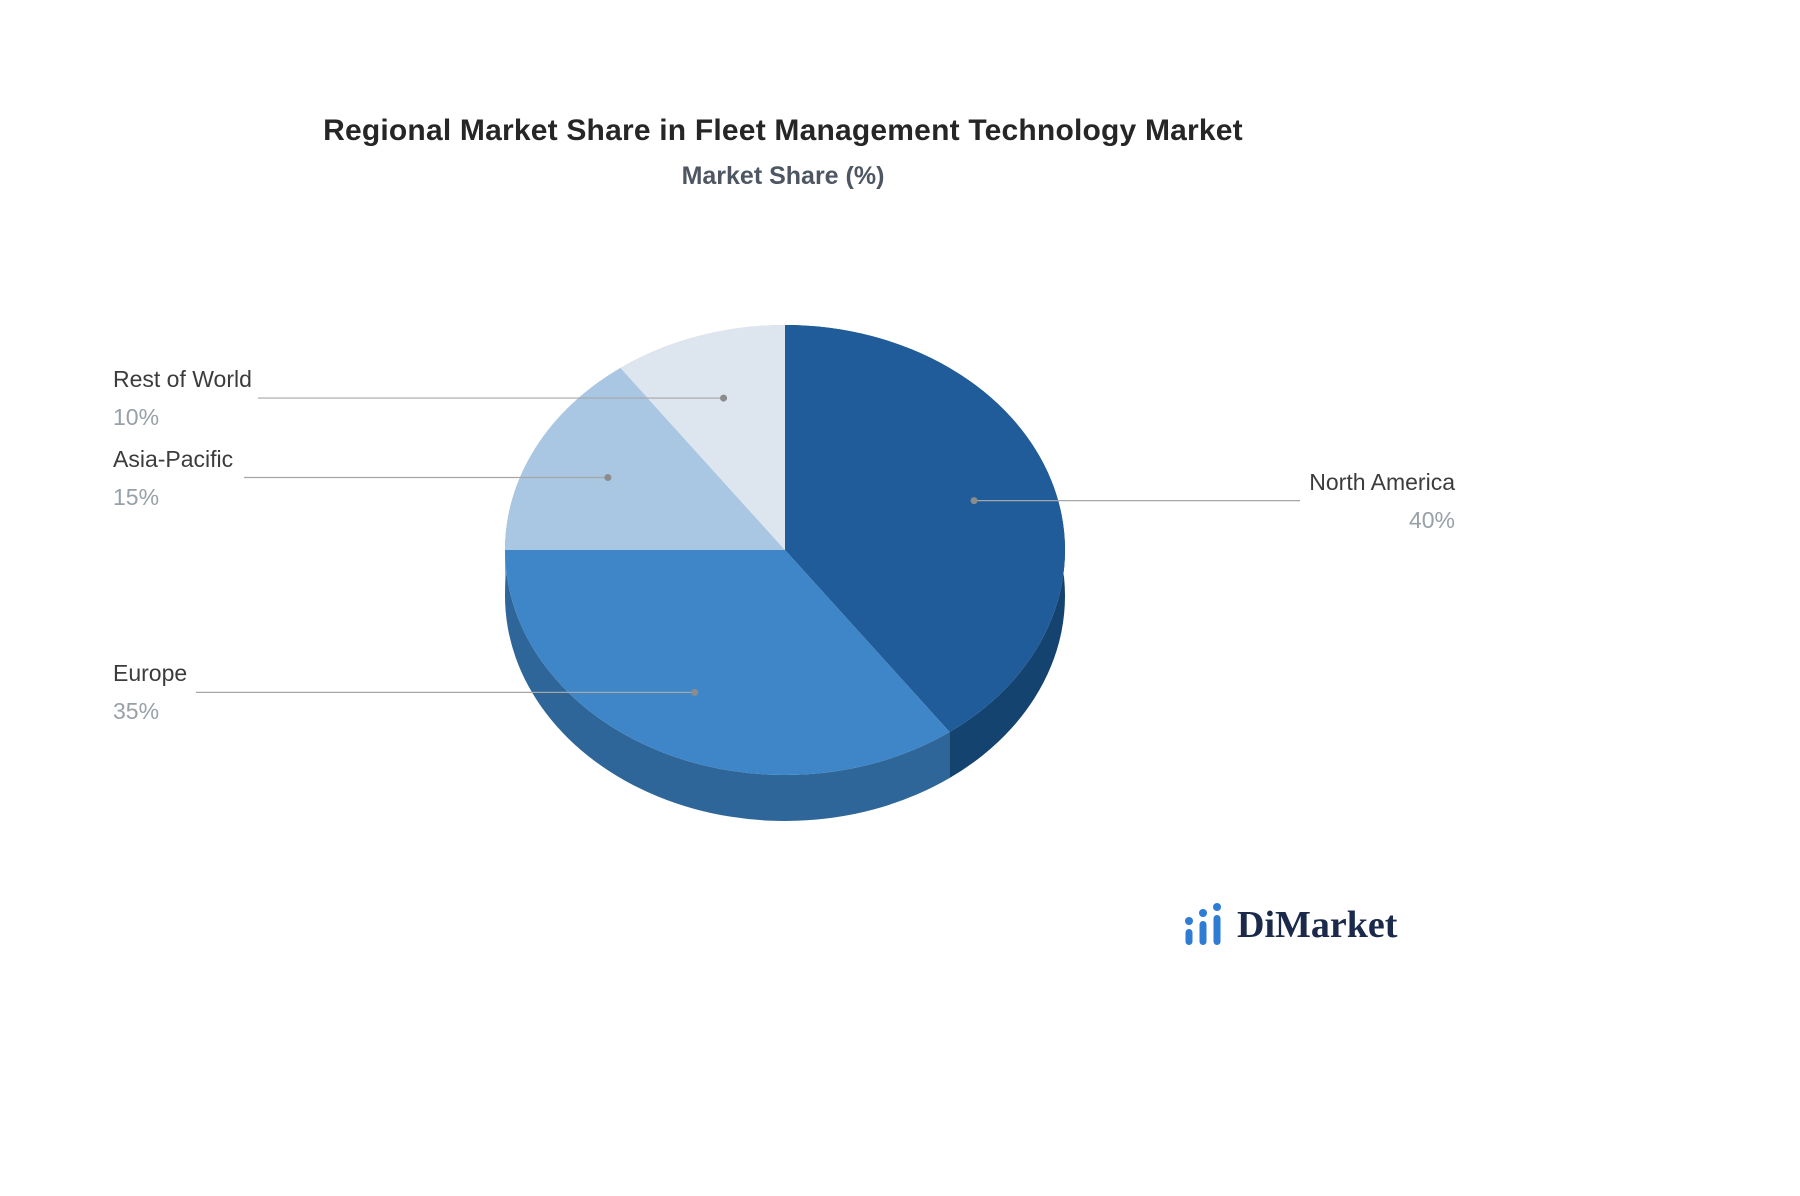  Describe the element at coordinates (182, 398) in the screenshot. I see `callout-rest-of-world: Rest of World 10%` at that location.